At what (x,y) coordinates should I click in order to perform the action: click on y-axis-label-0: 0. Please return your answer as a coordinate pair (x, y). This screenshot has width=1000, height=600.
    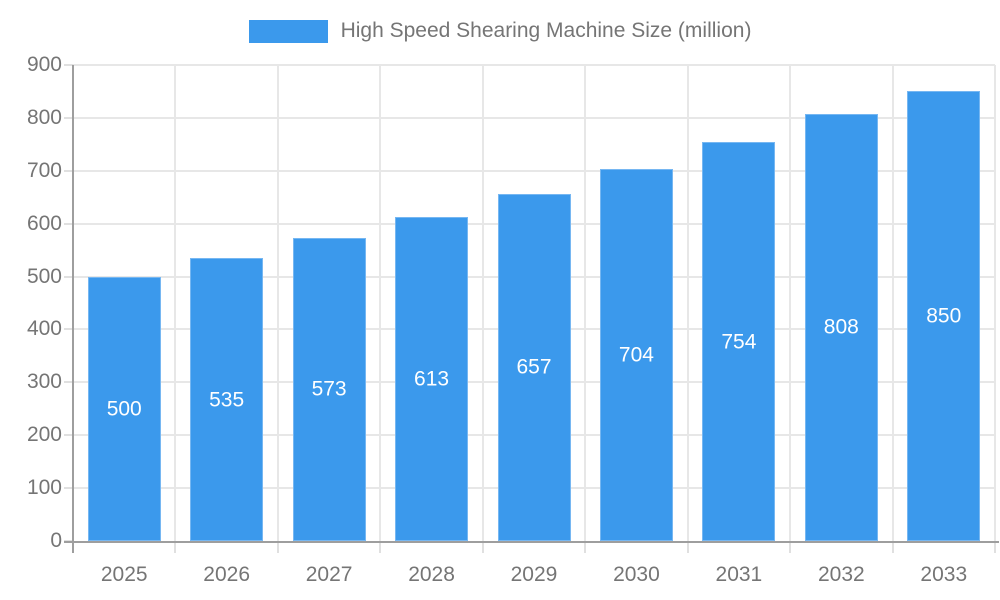
    Looking at the image, I should click on (56, 540).